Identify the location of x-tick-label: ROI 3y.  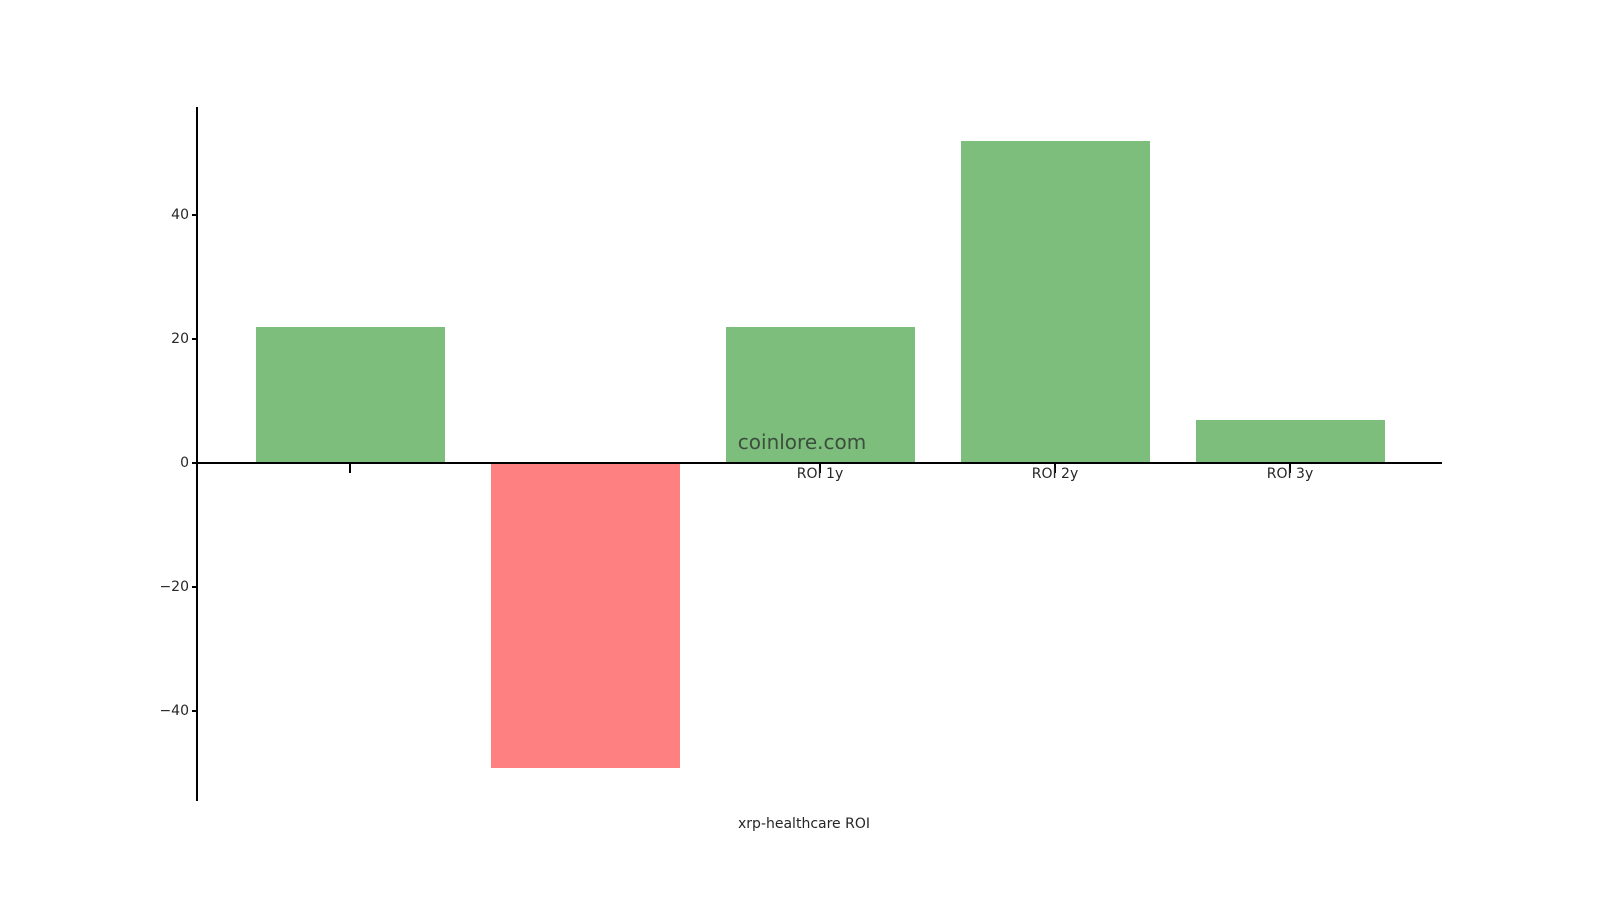
(1290, 474).